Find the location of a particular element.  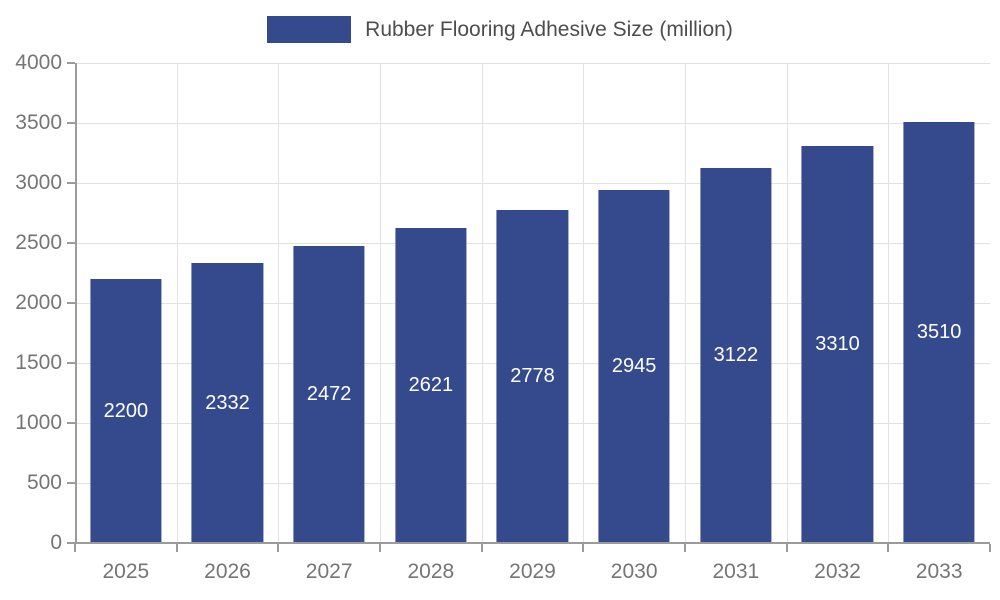

x-axis-category-label: 2025 is located at coordinates (126, 571).